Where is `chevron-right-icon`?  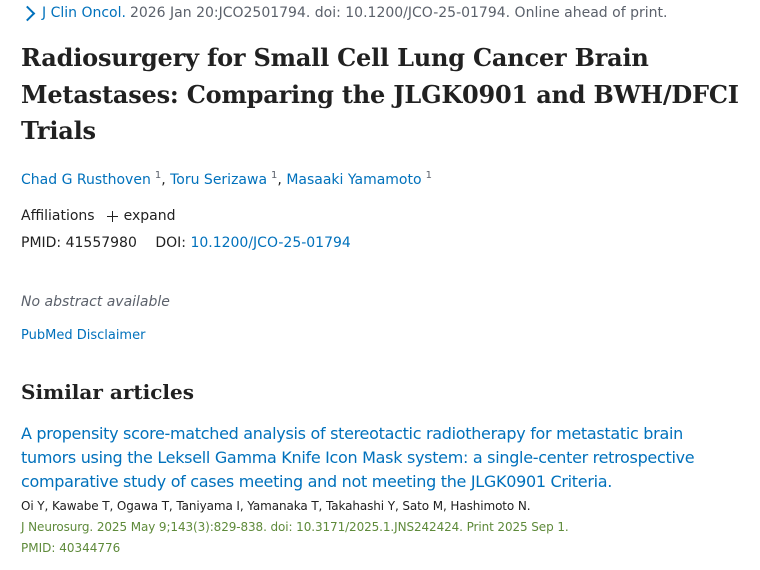 chevron-right-icon is located at coordinates (27, 13).